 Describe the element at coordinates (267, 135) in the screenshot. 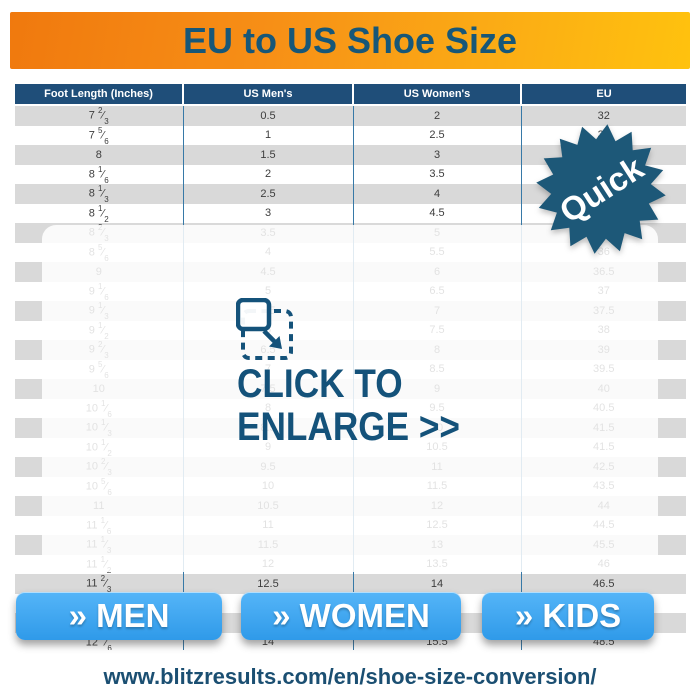

I see `cell-us-mens: 1` at that location.